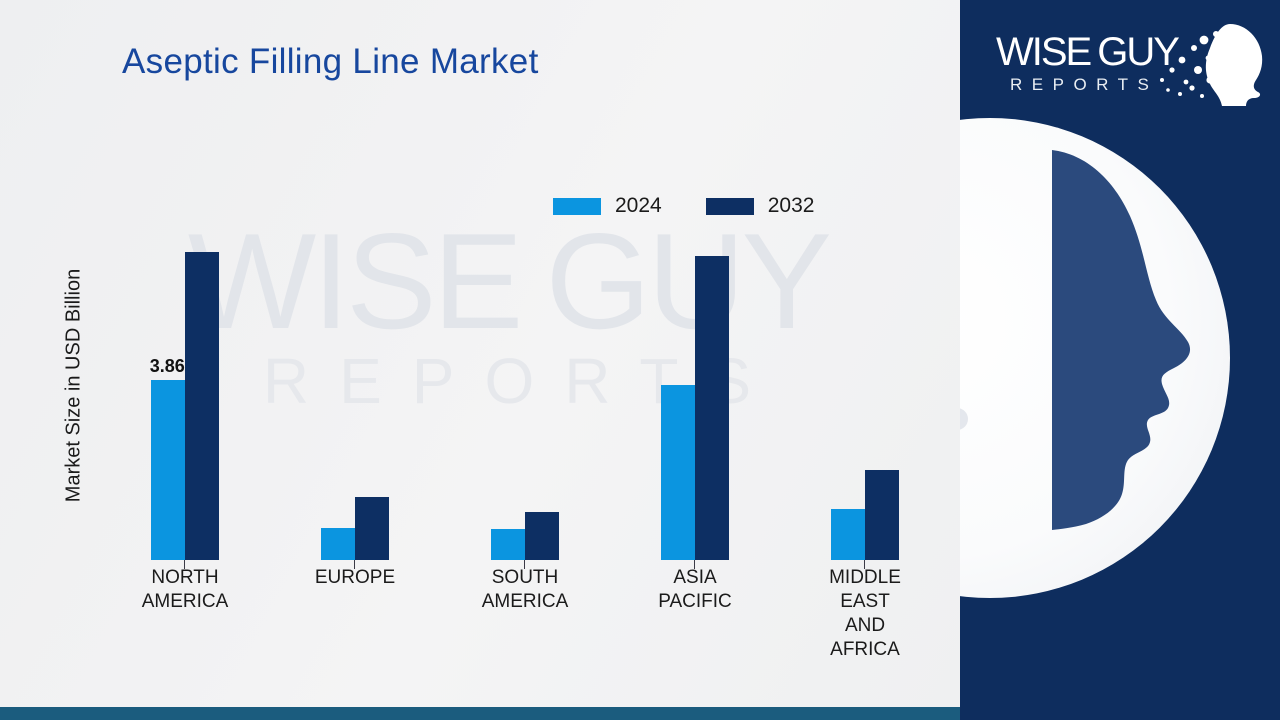  I want to click on category-label-line: EAST, so click(865, 601).